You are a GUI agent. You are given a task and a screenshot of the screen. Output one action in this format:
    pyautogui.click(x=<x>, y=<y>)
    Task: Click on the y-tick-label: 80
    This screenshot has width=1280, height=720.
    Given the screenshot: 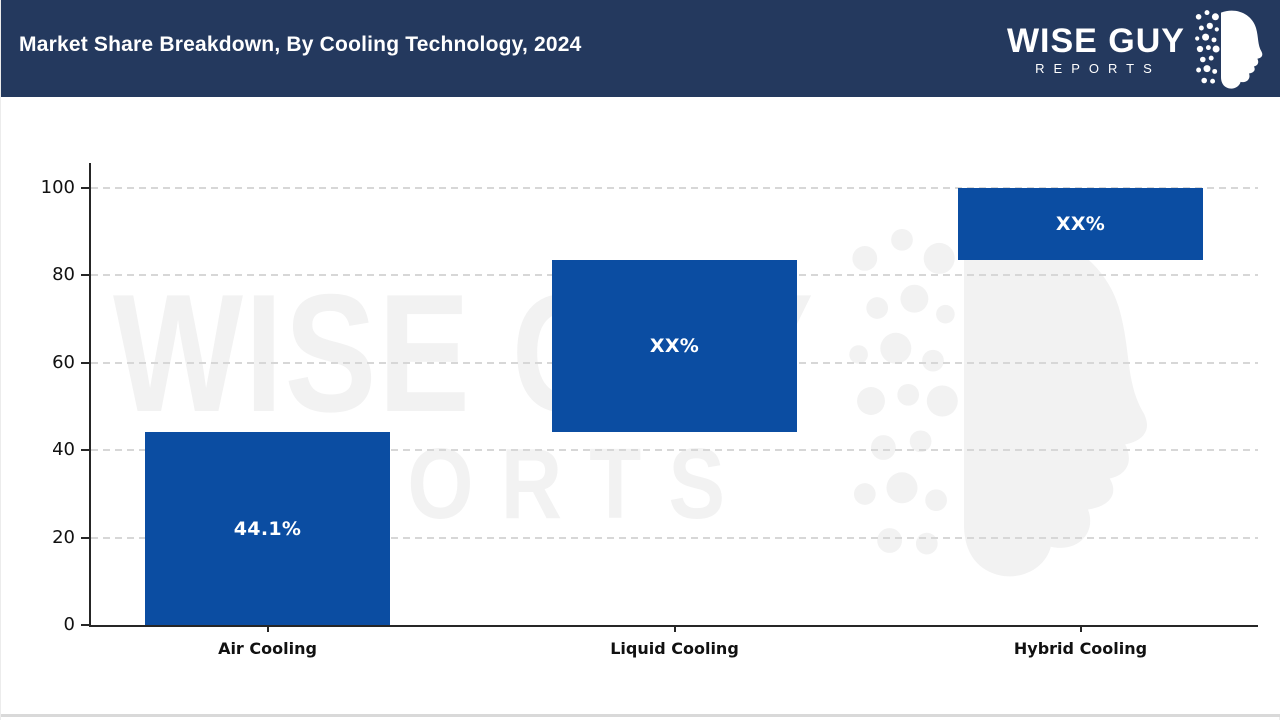 What is the action you would take?
    pyautogui.click(x=63, y=274)
    